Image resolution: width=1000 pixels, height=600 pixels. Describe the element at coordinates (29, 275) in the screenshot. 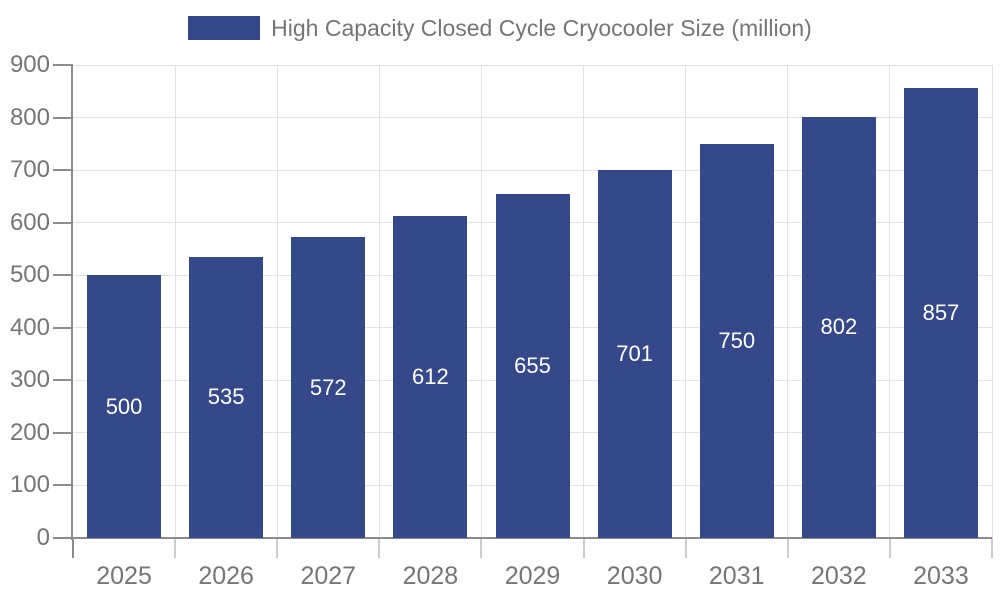

I see `y-axis-tick-label: 500` at that location.